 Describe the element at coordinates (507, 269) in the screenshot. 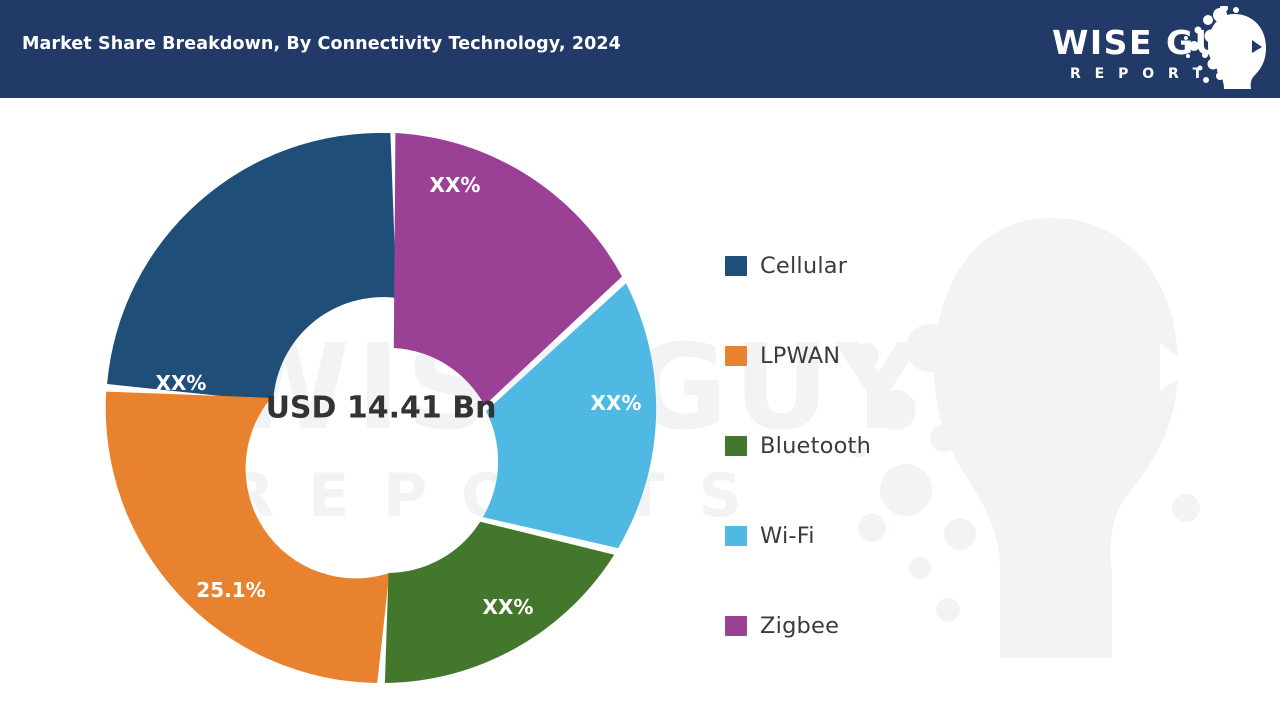

I see `slice-zigbee` at that location.